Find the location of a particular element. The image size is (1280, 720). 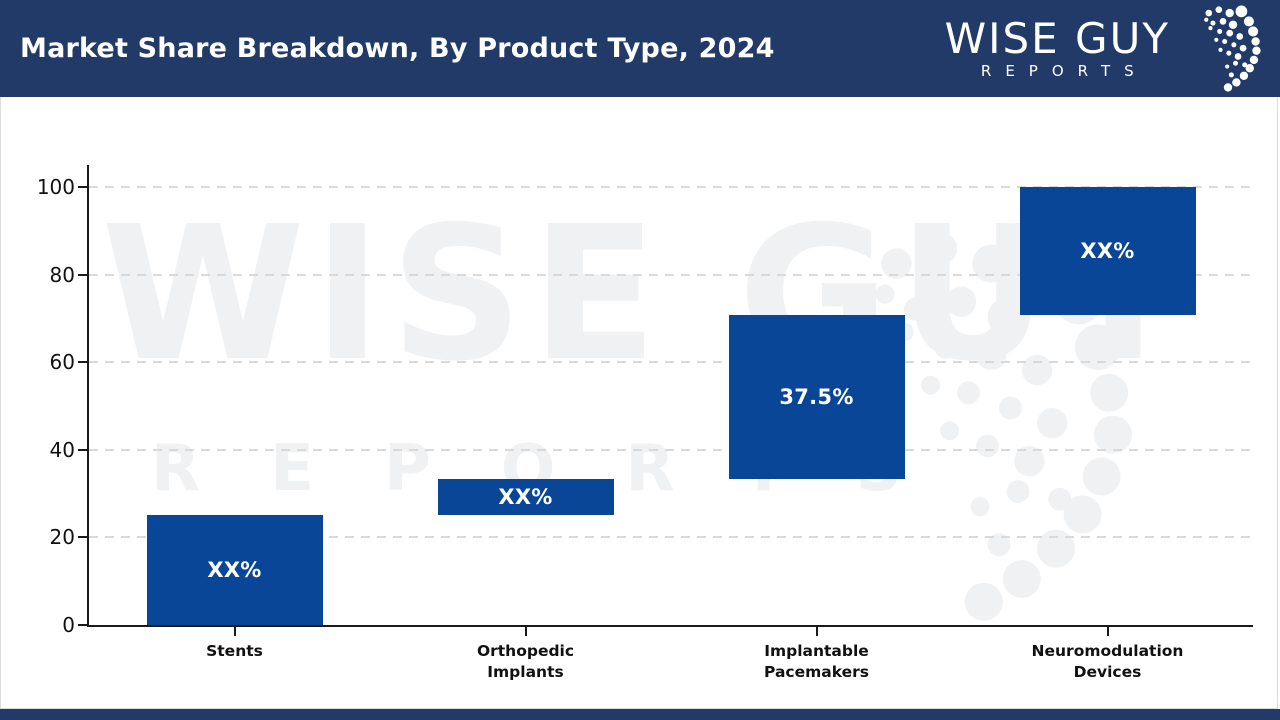

y-tick-label: 80 is located at coordinates (62, 274).